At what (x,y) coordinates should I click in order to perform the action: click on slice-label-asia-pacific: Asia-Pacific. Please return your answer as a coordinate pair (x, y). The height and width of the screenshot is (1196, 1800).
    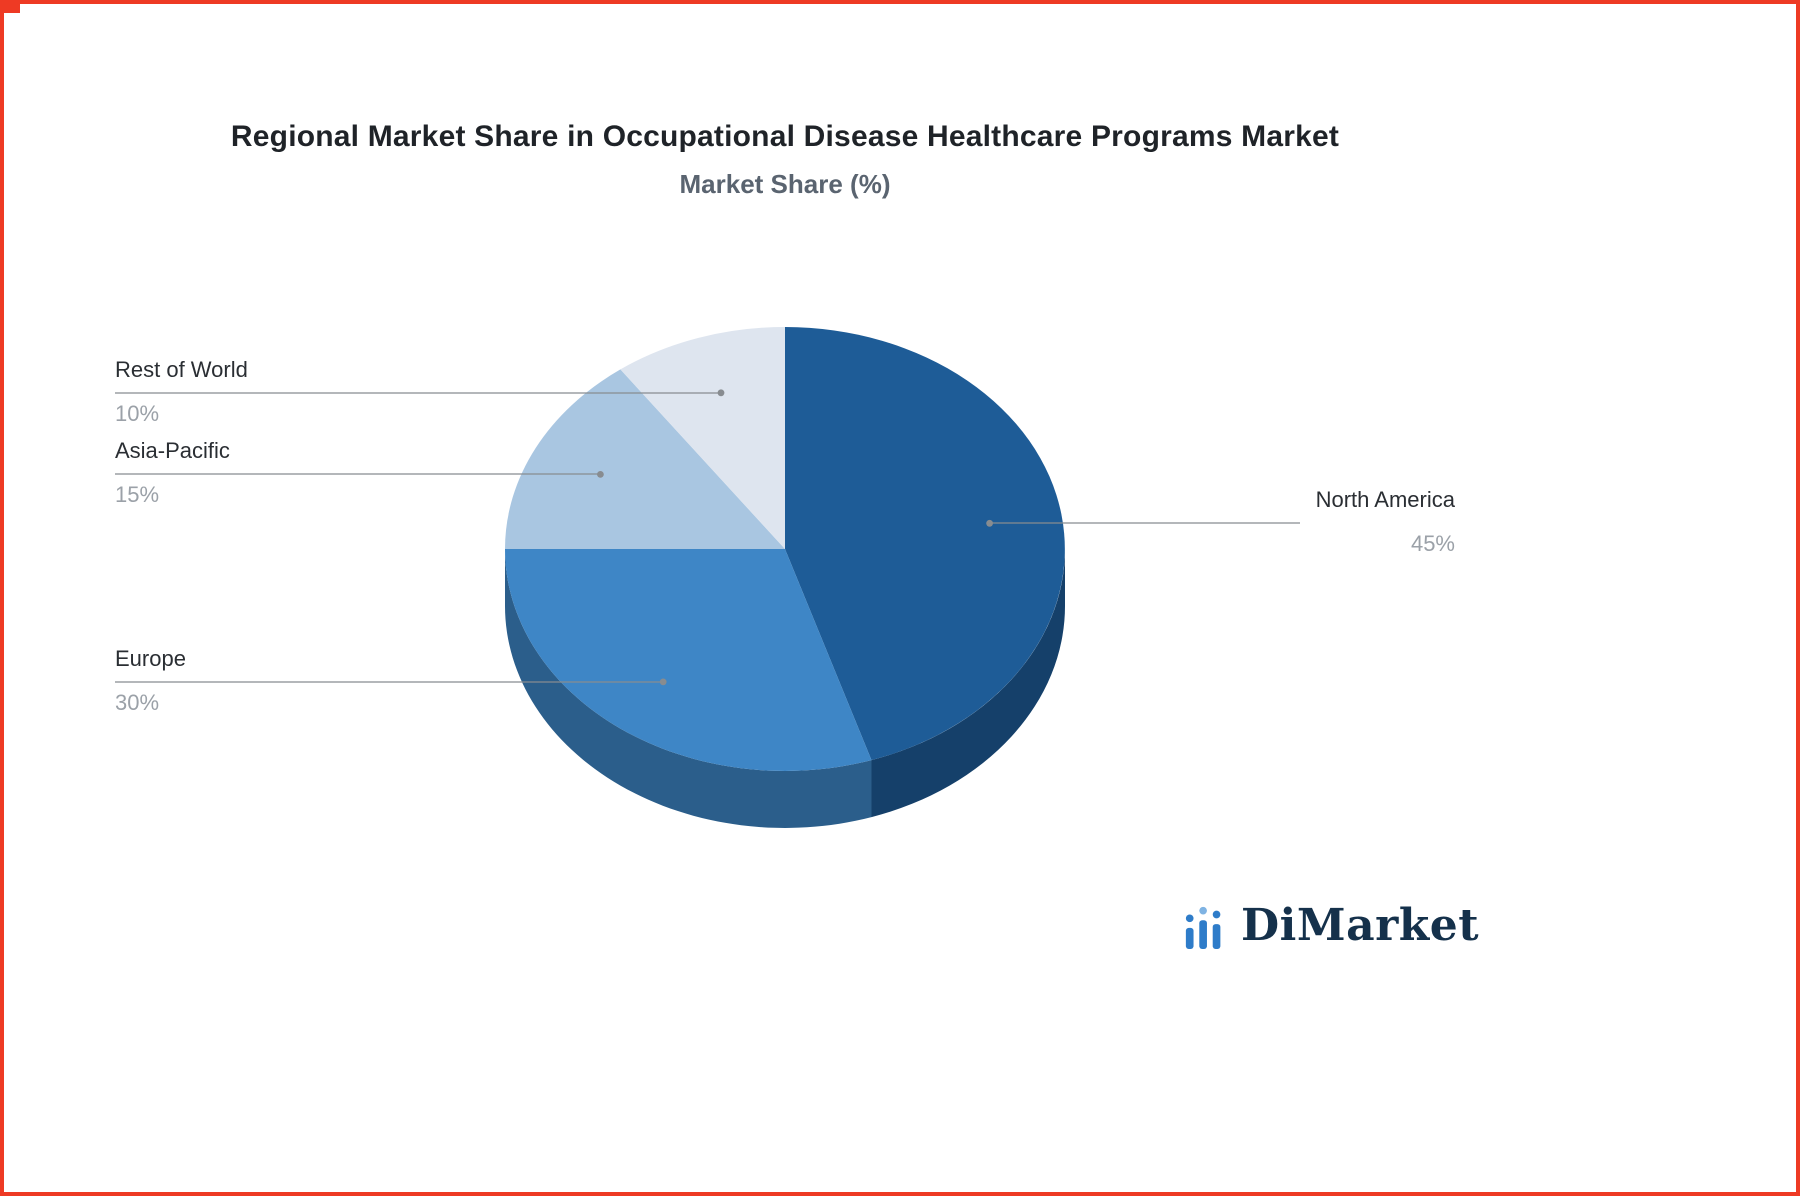
    Looking at the image, I should click on (172, 450).